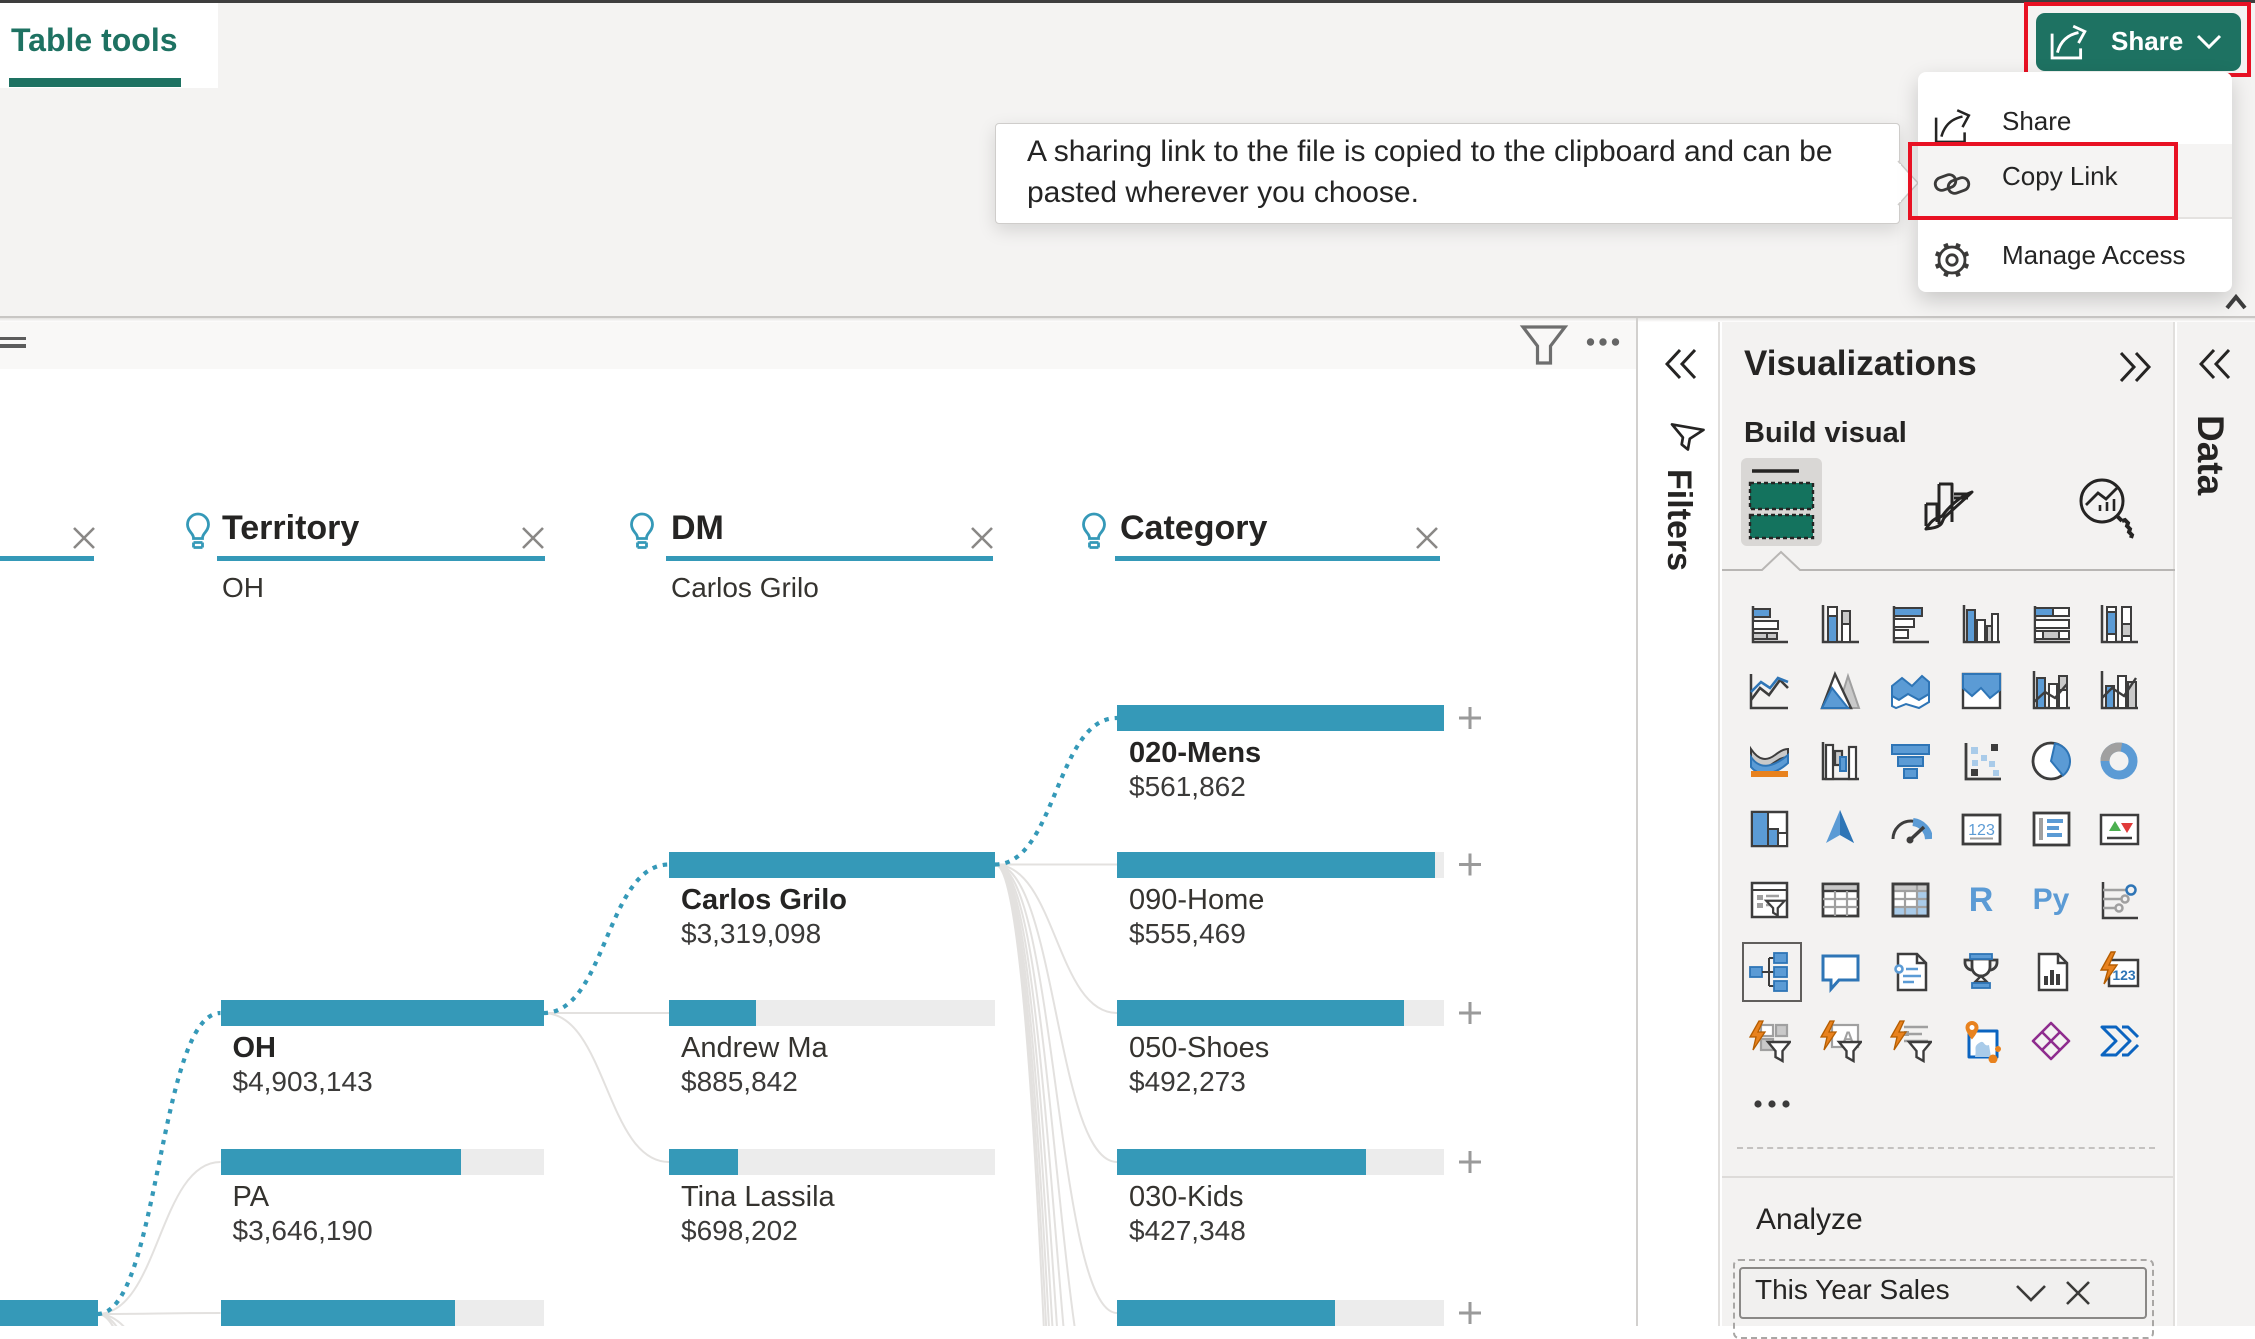 This screenshot has height=1339, width=2255. I want to click on svg-text: Py, so click(2051, 899).